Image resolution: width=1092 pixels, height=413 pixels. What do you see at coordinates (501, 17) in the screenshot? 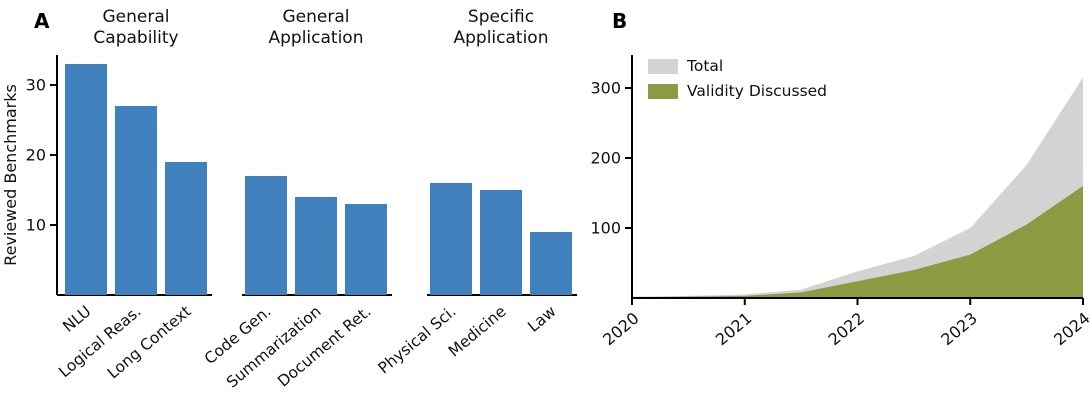
I see `group-title: Specific` at bounding box center [501, 17].